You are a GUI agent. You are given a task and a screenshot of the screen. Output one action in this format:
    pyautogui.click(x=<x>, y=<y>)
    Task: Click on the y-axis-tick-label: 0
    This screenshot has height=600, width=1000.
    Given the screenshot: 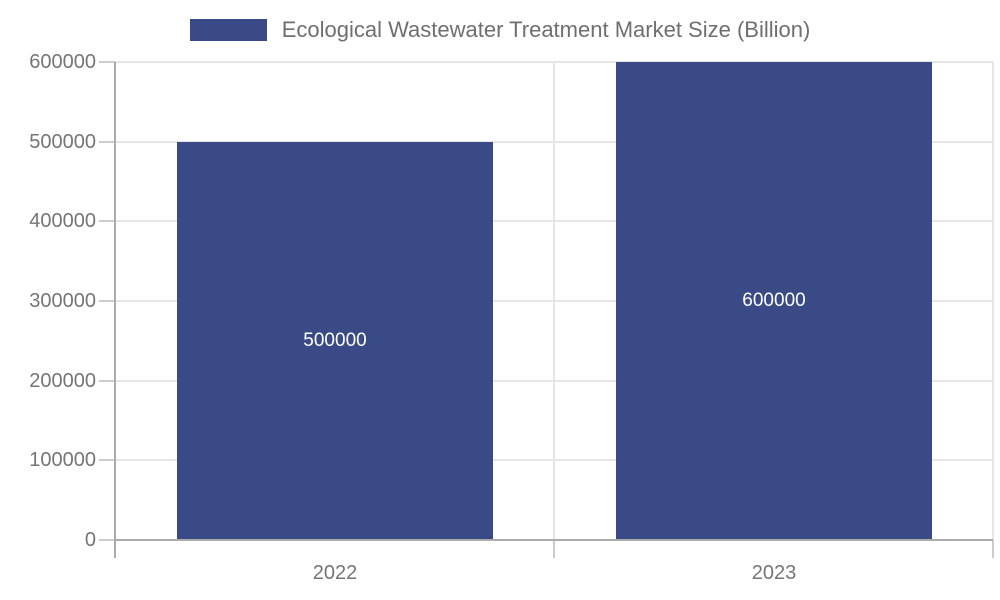 What is the action you would take?
    pyautogui.click(x=90, y=540)
    